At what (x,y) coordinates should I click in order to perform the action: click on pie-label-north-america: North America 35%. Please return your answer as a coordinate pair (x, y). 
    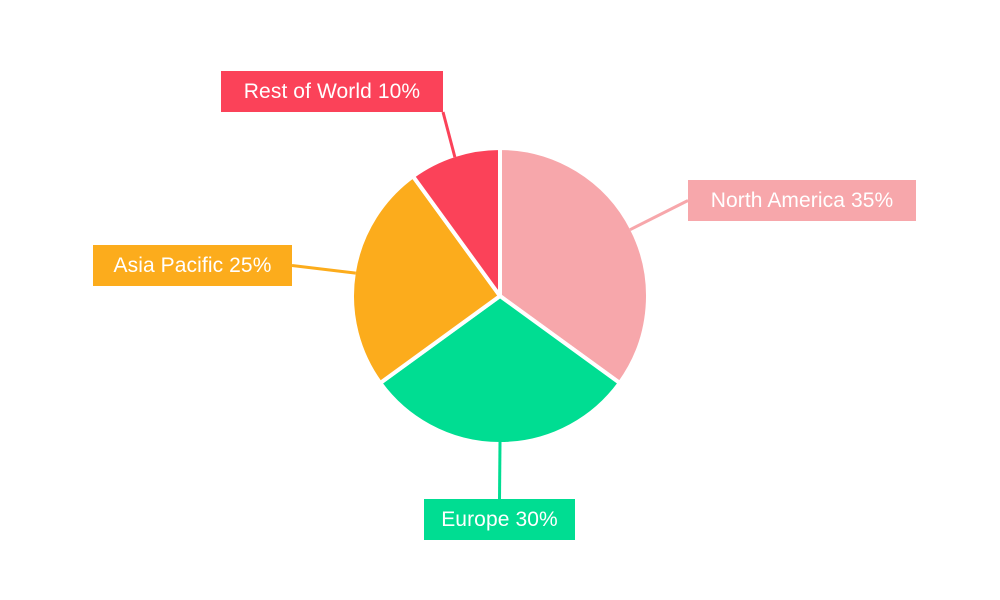
    Looking at the image, I should click on (802, 200).